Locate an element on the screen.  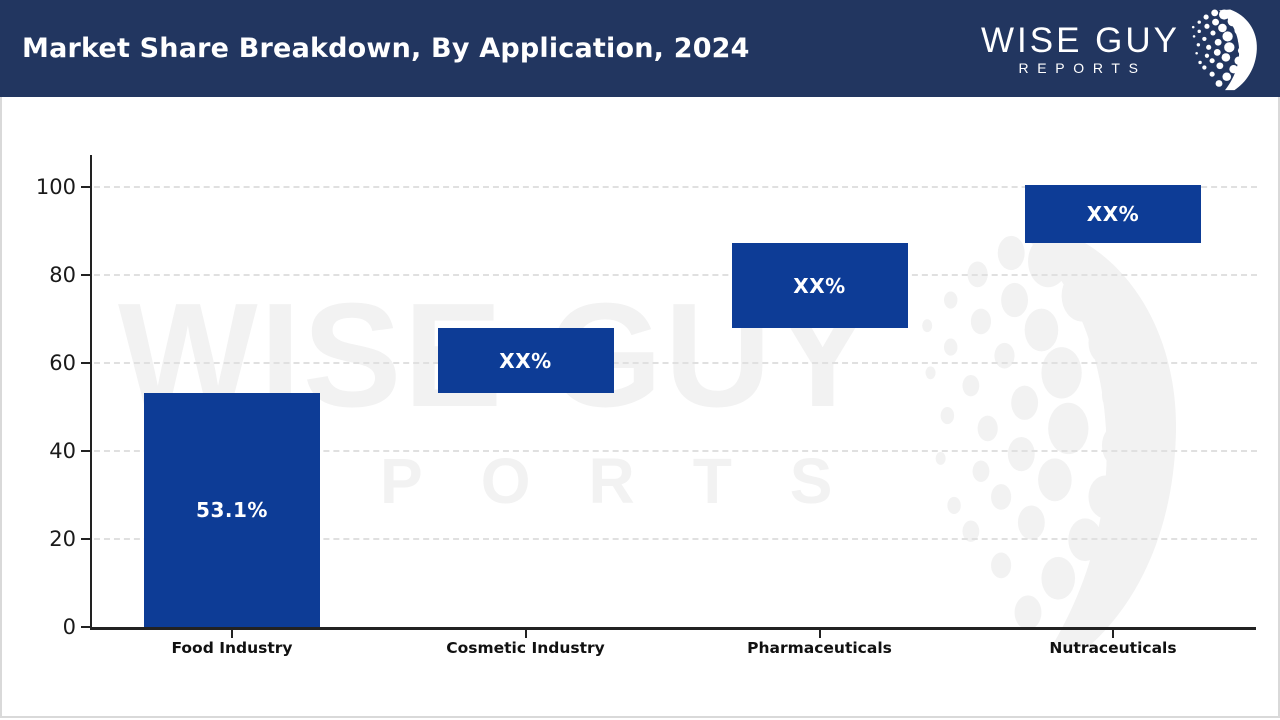
y-tick-label-0: 0 is located at coordinates (69, 627).